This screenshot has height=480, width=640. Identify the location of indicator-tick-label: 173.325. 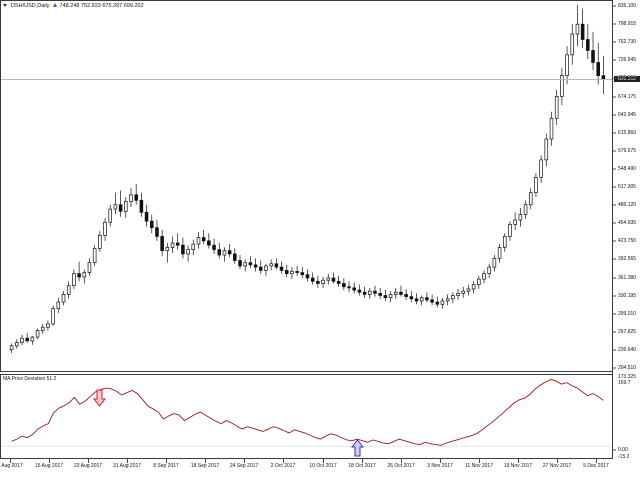
(627, 377).